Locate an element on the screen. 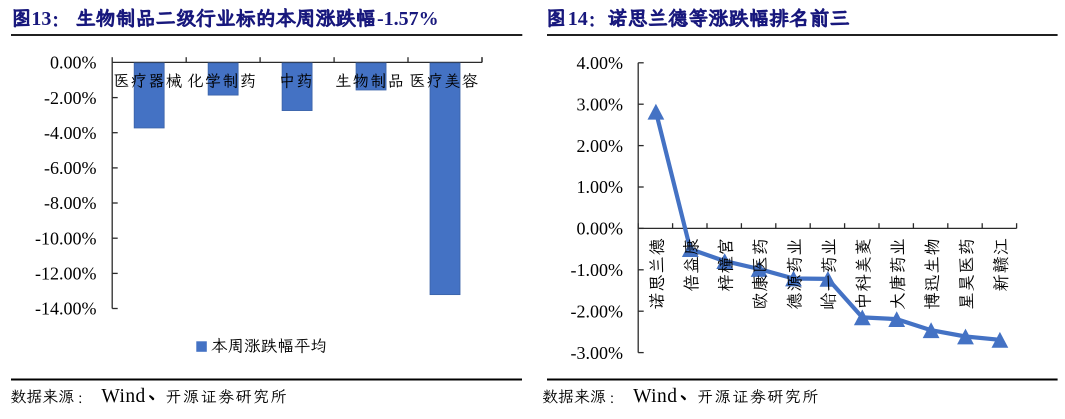 The width and height of the screenshot is (1065, 419). svg-text: 13 is located at coordinates (41, 19).